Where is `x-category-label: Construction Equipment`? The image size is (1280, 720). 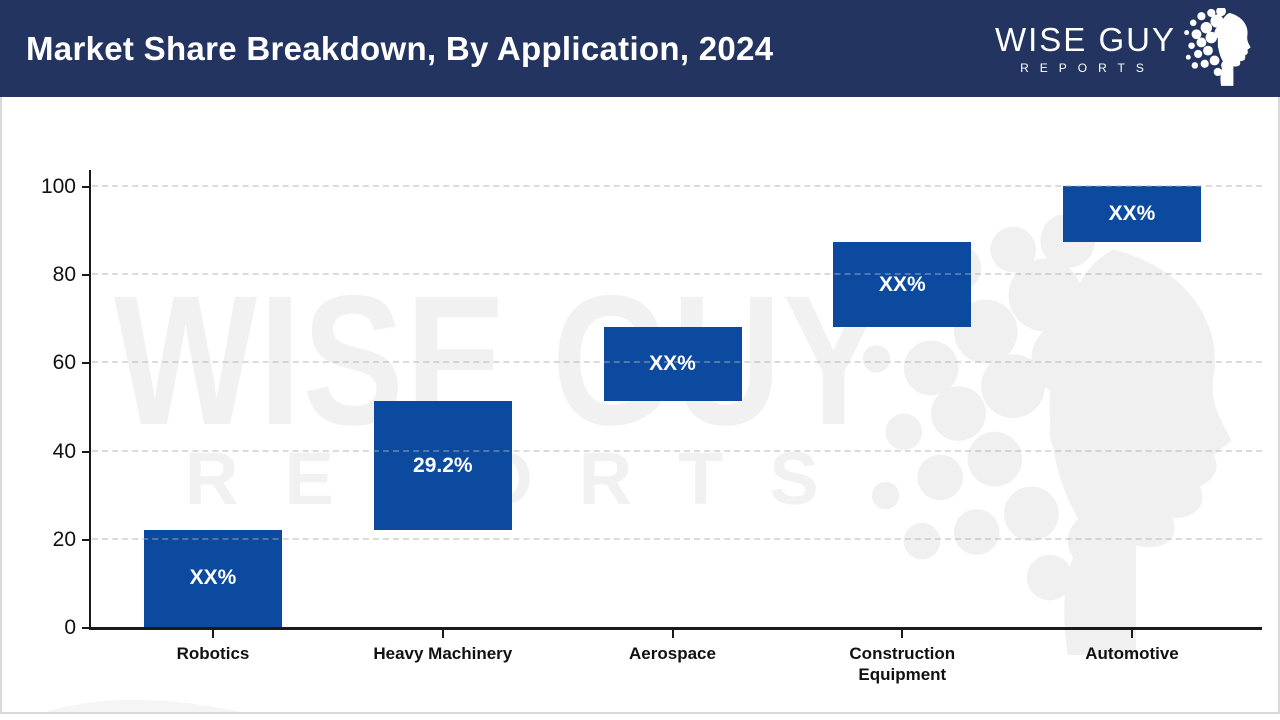
x-category-label: Construction Equipment is located at coordinates (902, 664).